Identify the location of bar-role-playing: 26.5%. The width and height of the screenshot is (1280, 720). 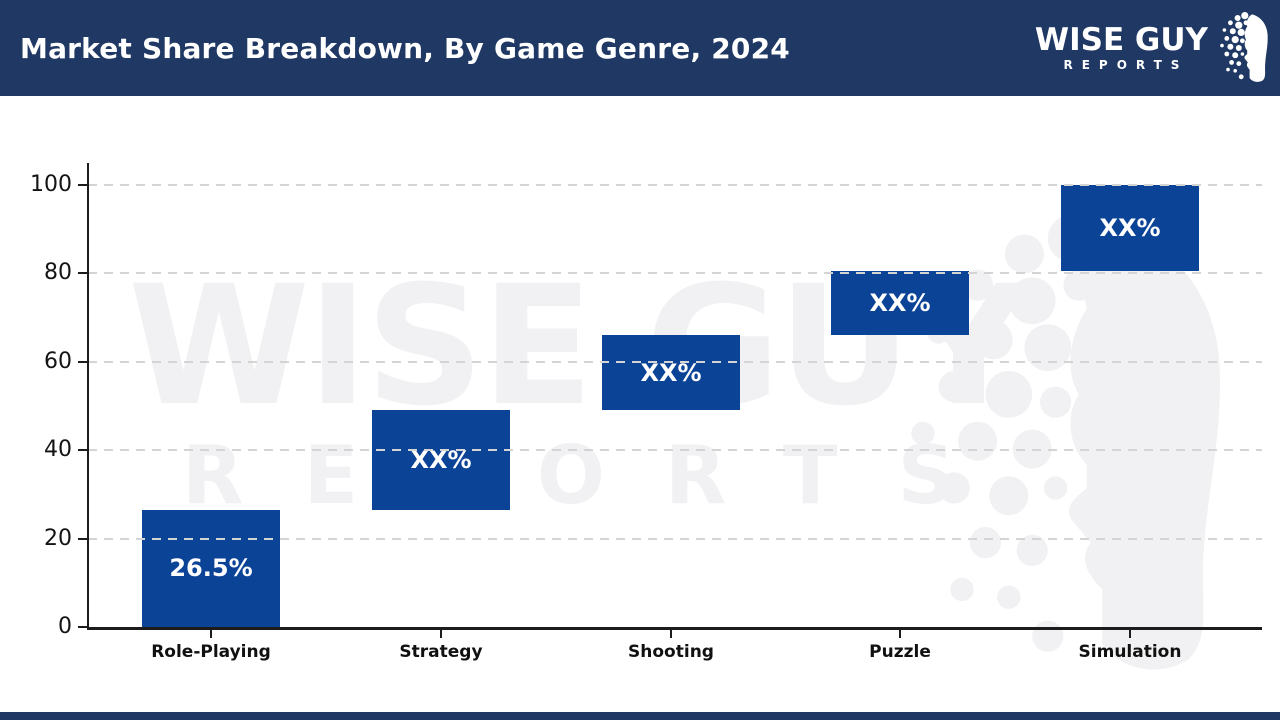
(211, 568).